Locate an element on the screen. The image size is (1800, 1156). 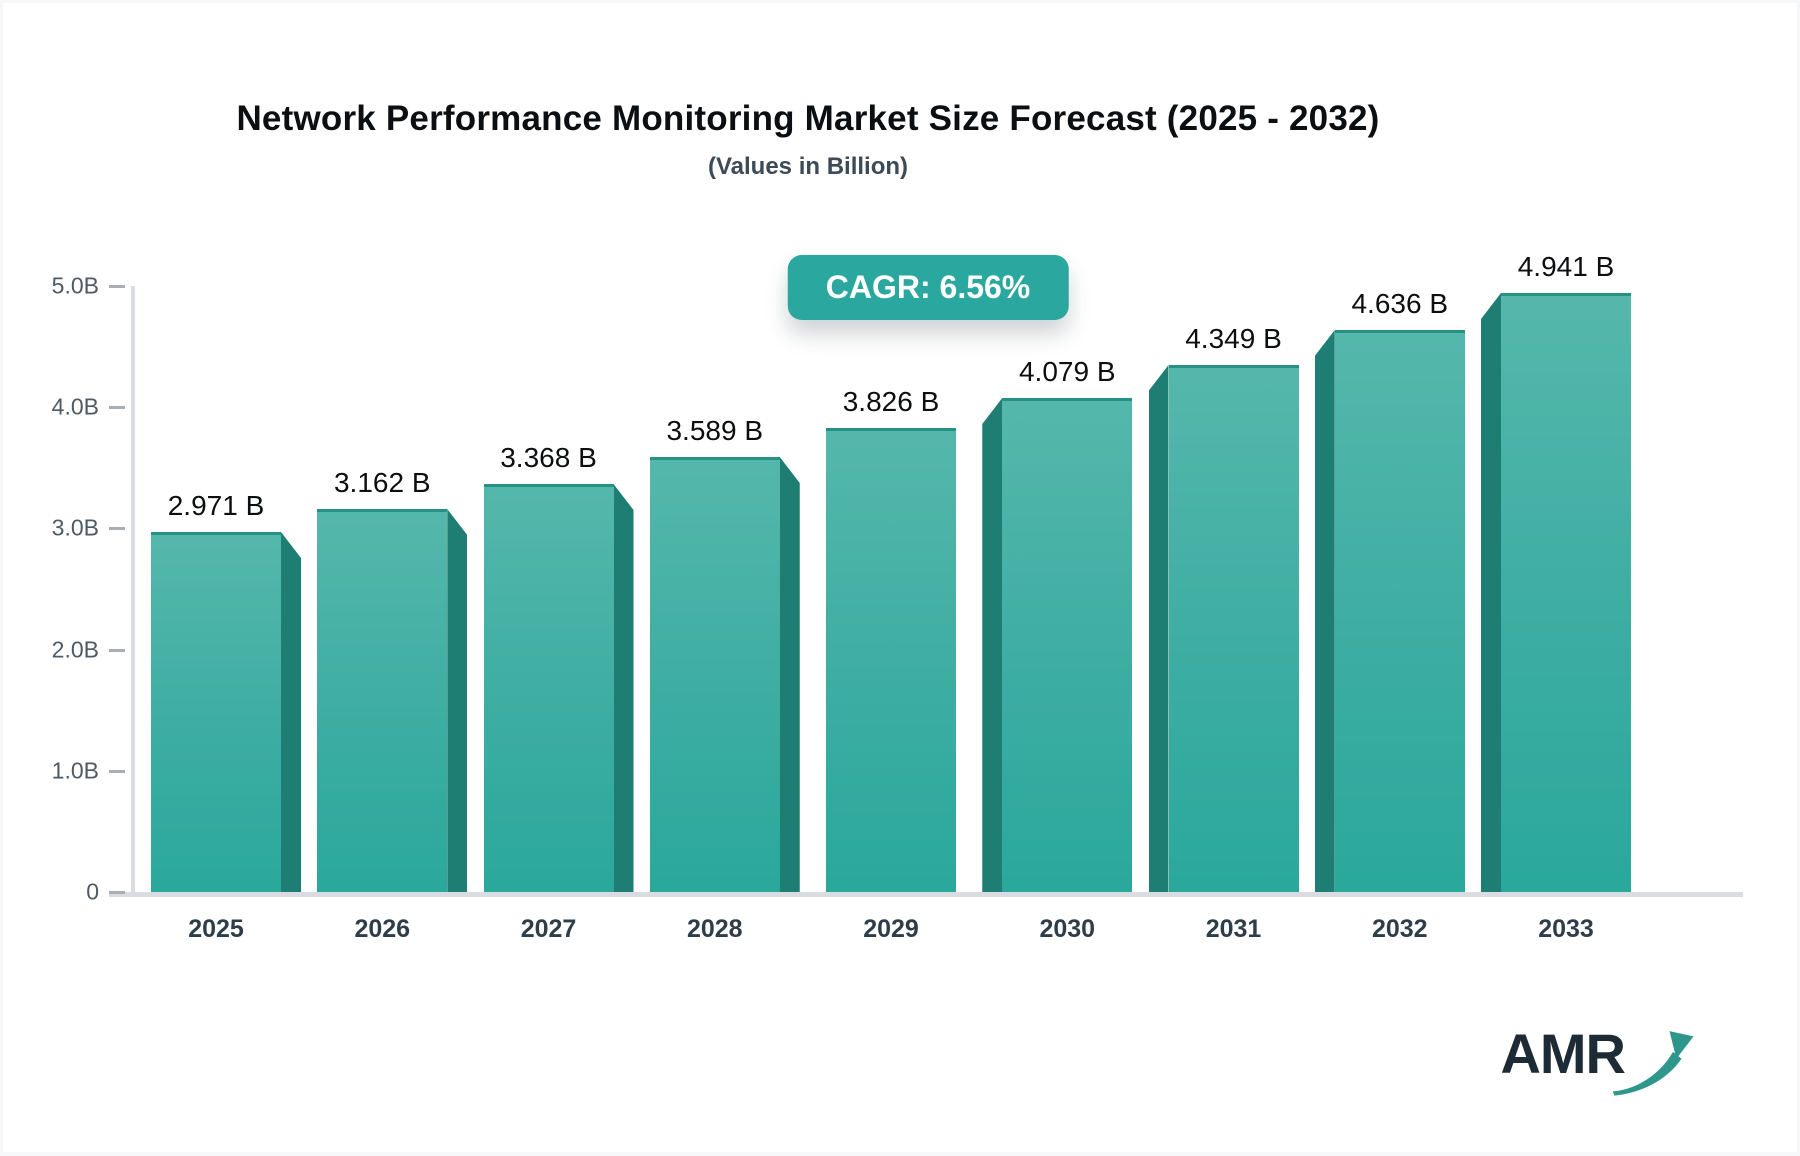
bar-value-label: 3.368 B is located at coordinates (548, 457).